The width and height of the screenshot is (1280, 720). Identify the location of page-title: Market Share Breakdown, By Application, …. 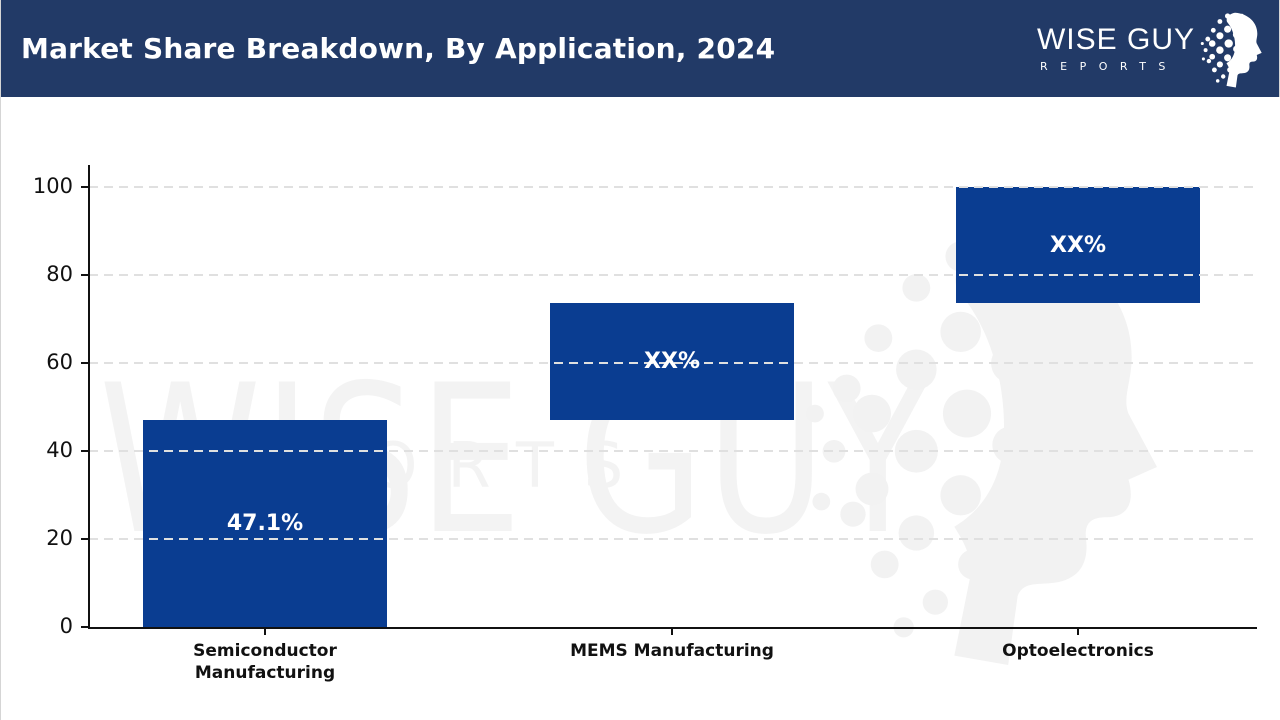
(398, 48).